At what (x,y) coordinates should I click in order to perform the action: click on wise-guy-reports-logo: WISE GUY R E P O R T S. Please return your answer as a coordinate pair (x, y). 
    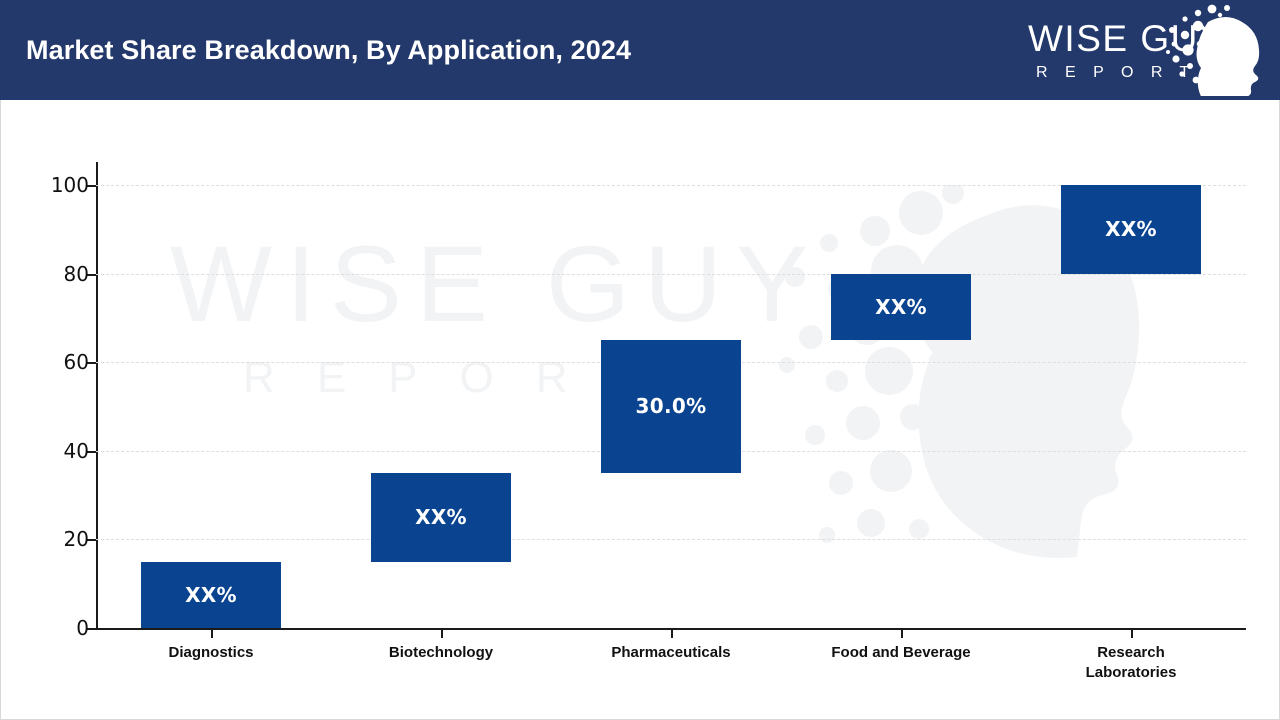
    Looking at the image, I should click on (1147, 50).